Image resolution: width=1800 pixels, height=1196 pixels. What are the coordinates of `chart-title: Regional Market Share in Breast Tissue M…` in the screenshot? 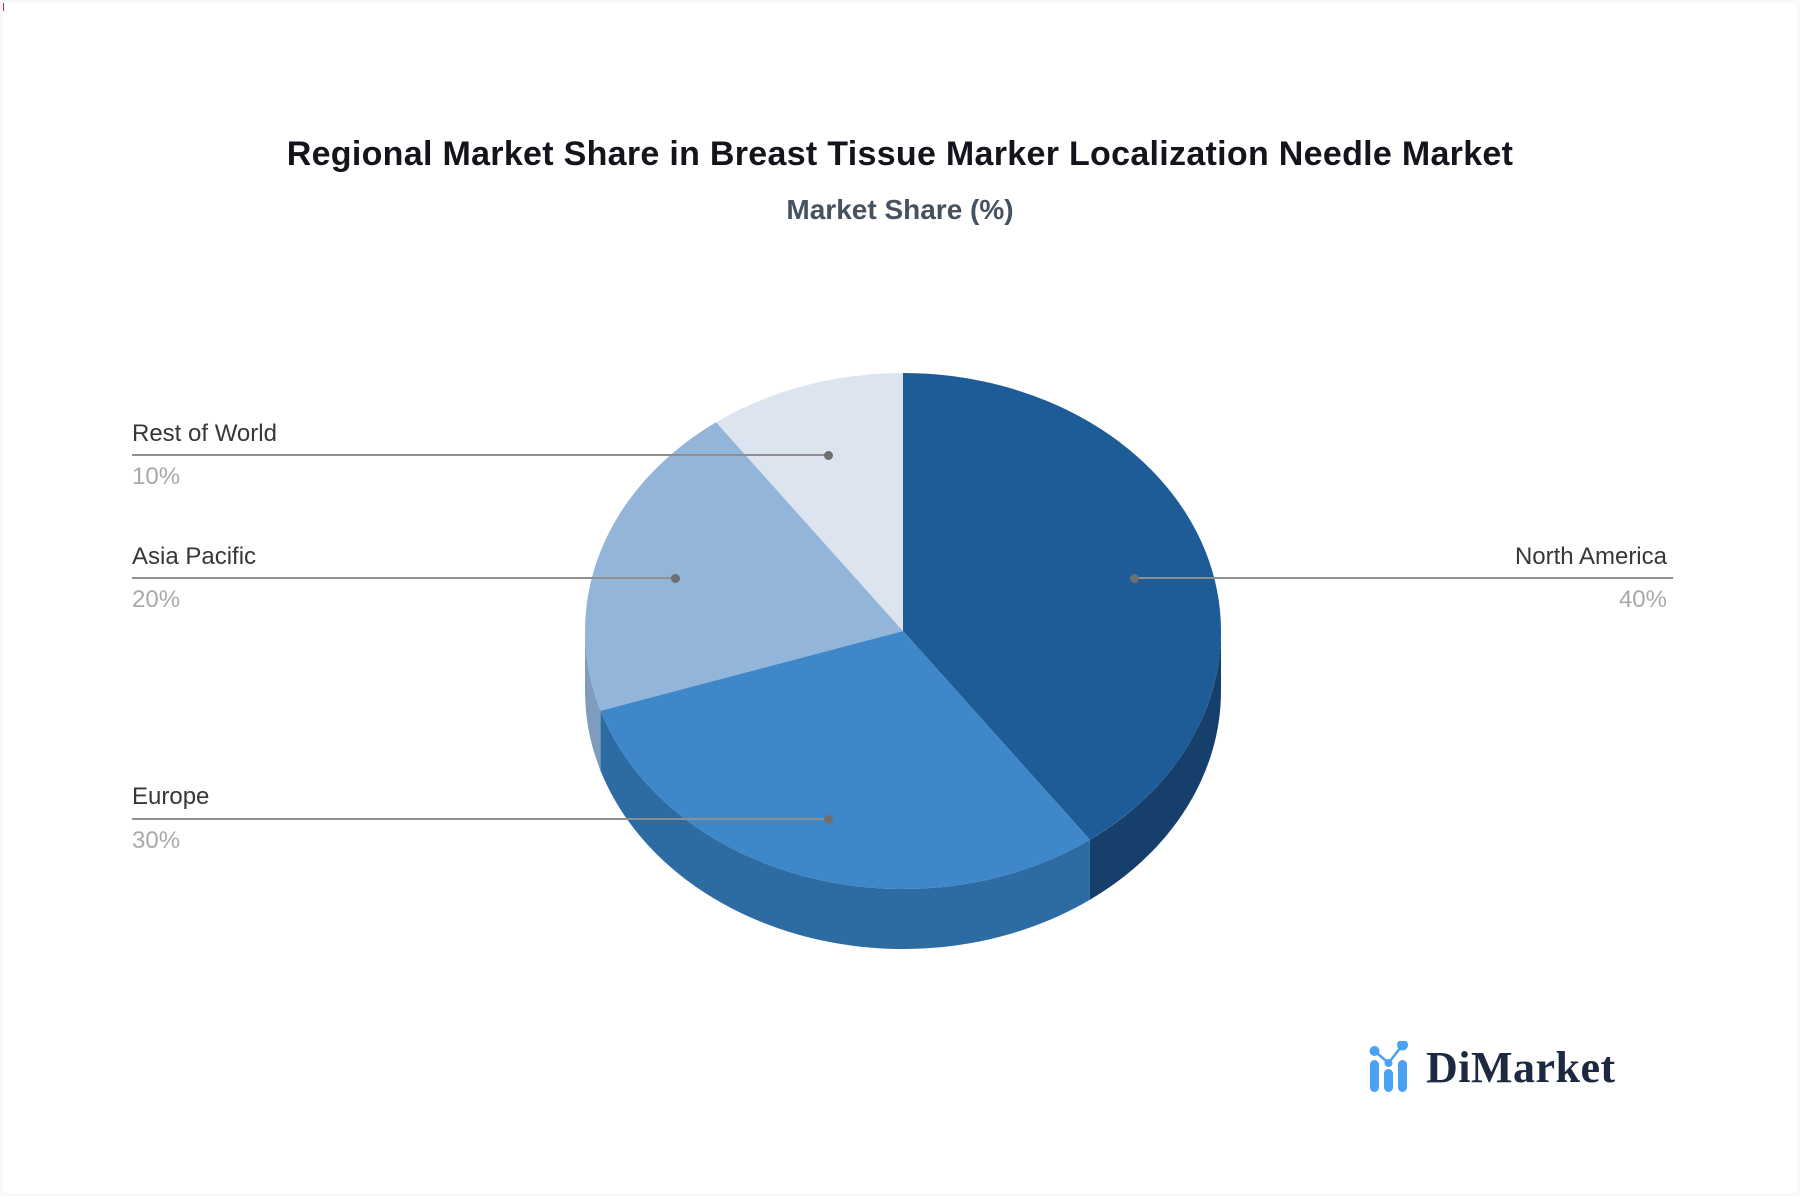 It's located at (900, 154).